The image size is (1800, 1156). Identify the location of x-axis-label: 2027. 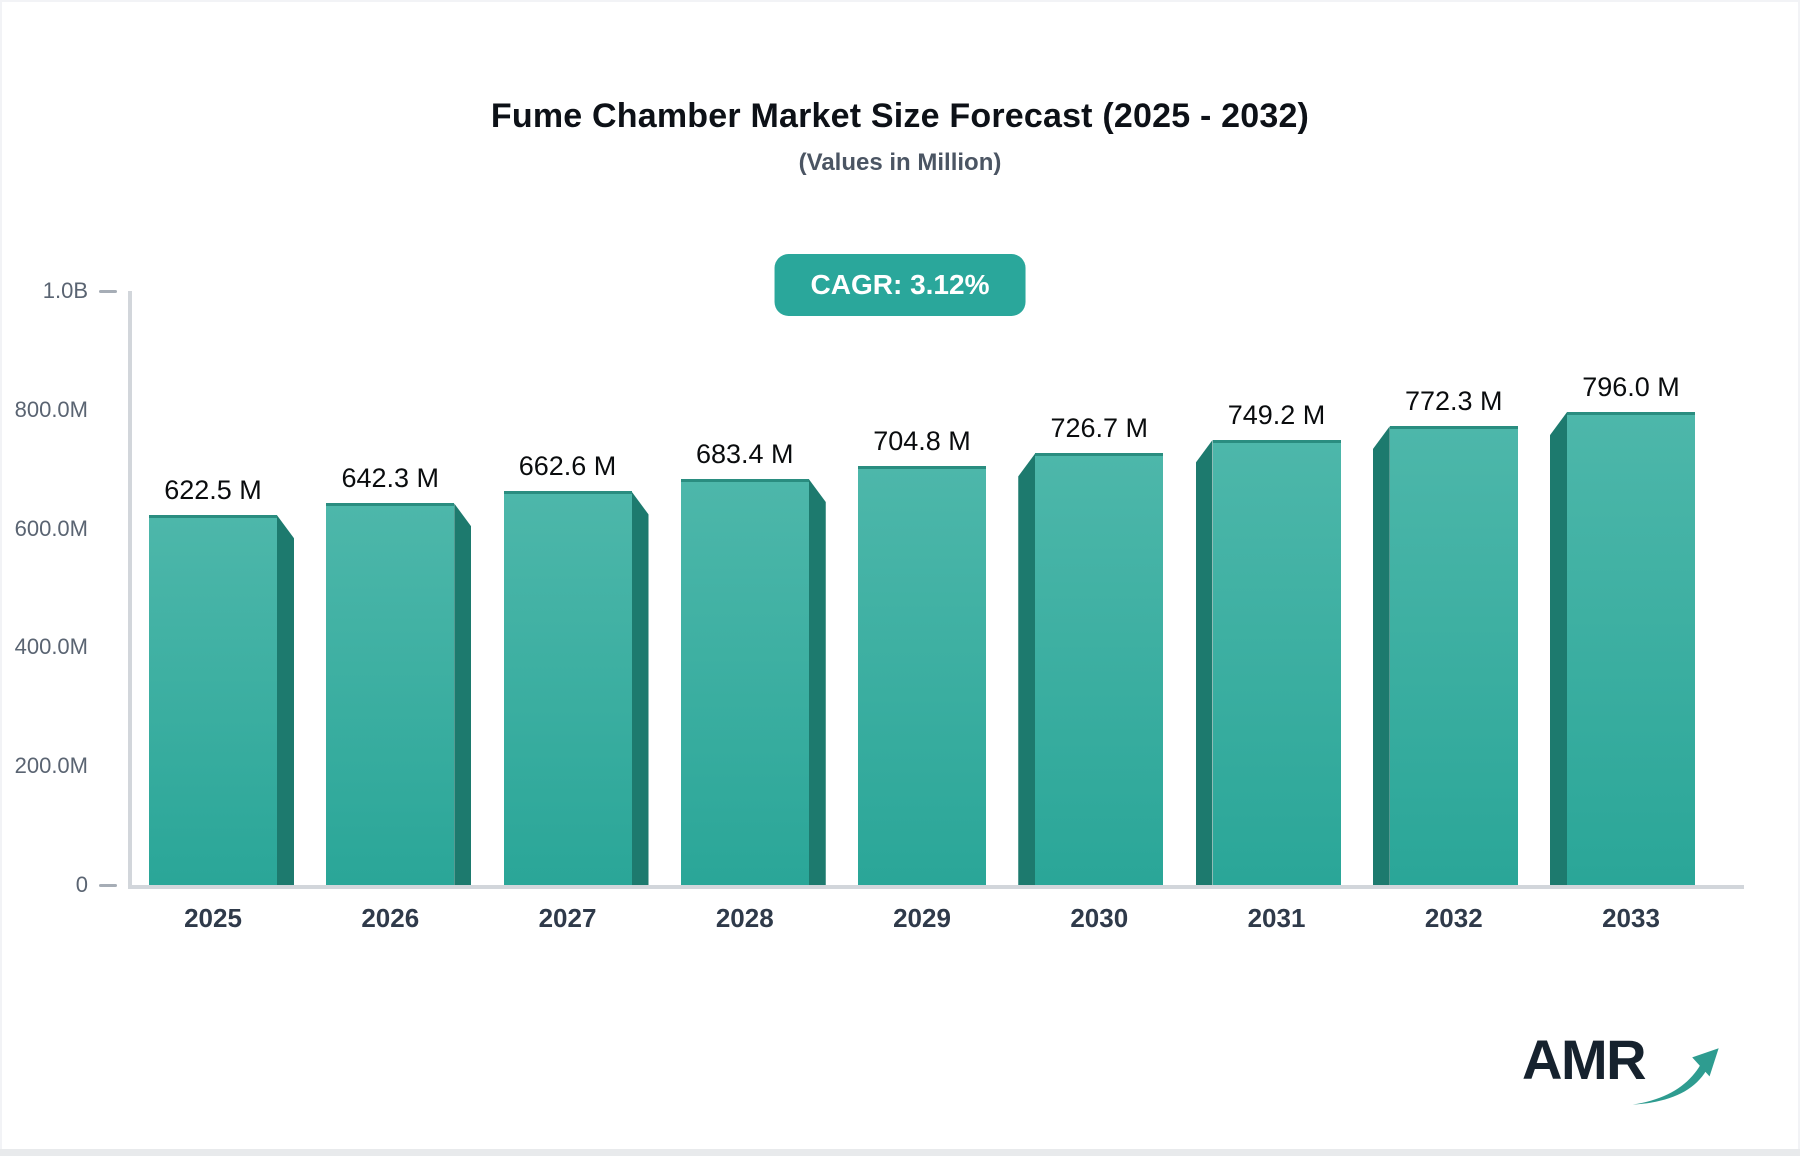
(567, 918).